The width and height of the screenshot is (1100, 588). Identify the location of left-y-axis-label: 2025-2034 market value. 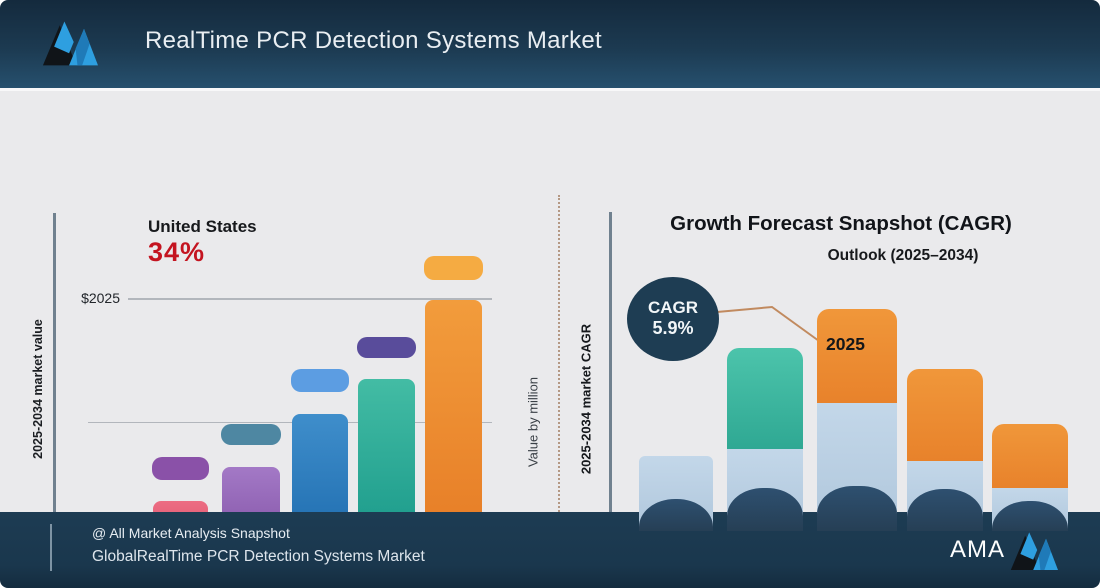
(38, 389).